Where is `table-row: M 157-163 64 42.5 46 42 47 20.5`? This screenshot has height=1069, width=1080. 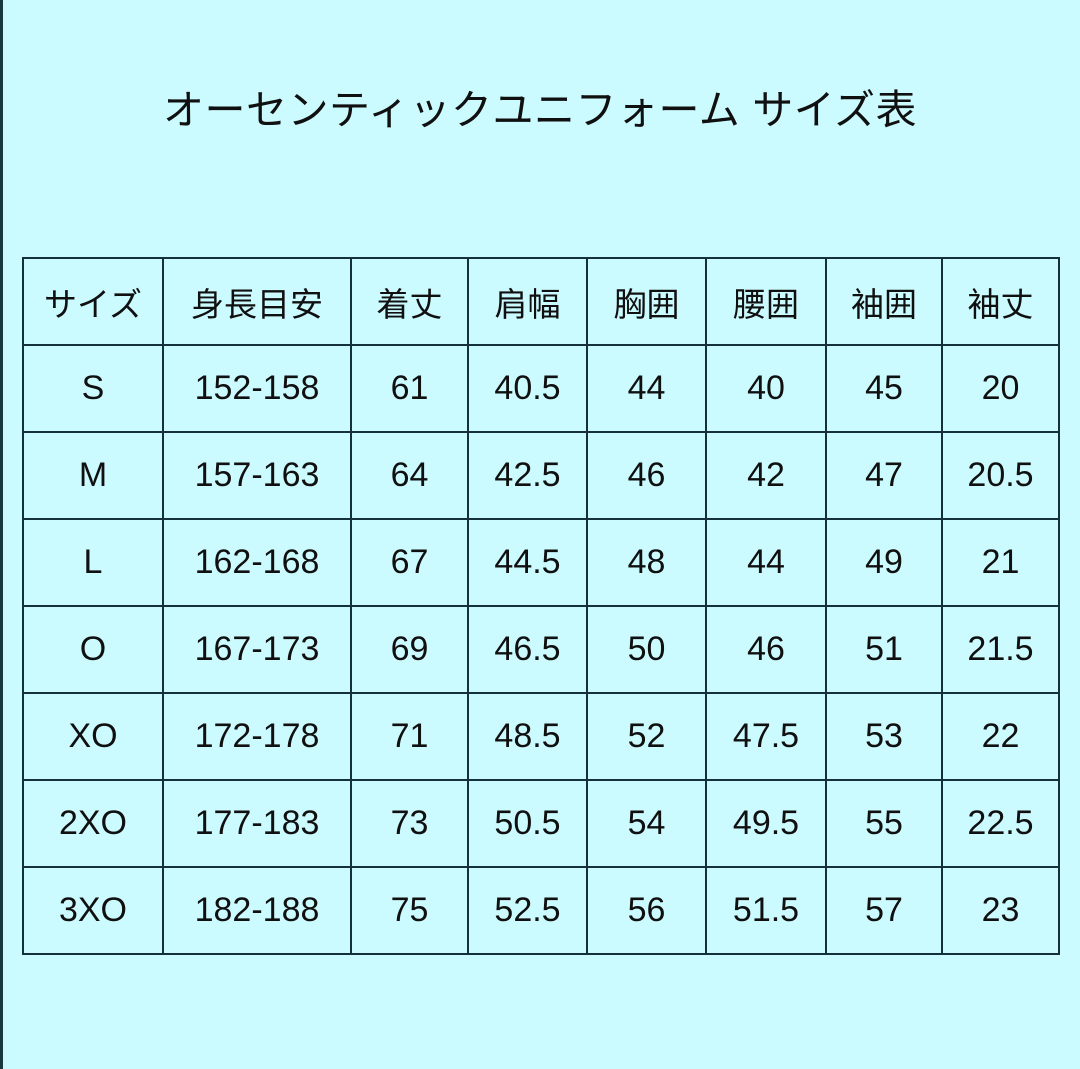
table-row: M 157-163 64 42.5 46 42 47 20.5 is located at coordinates (541, 475).